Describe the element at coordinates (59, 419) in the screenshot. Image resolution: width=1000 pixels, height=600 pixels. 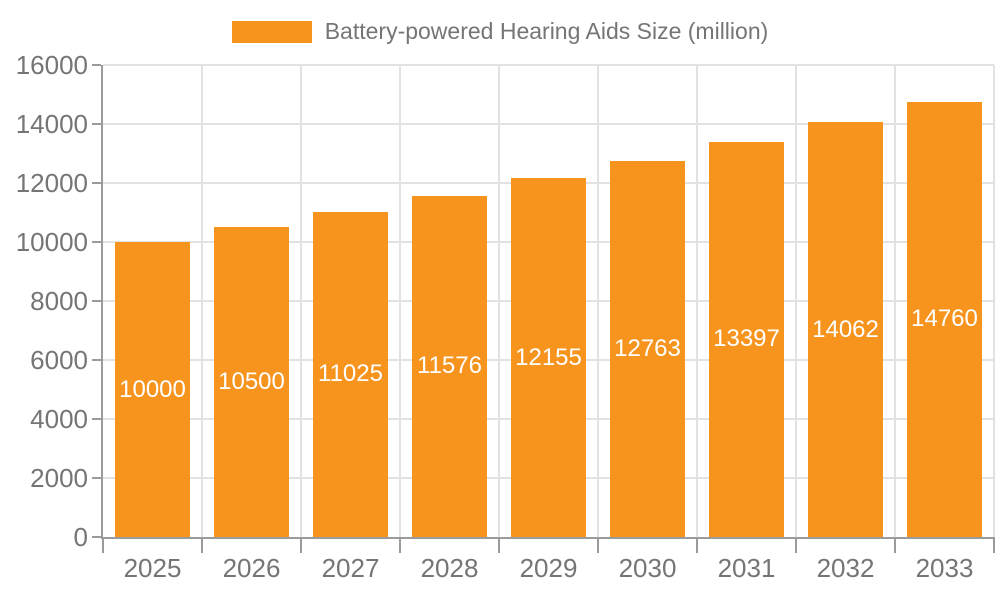
I see `y-axis-label: 4000` at that location.